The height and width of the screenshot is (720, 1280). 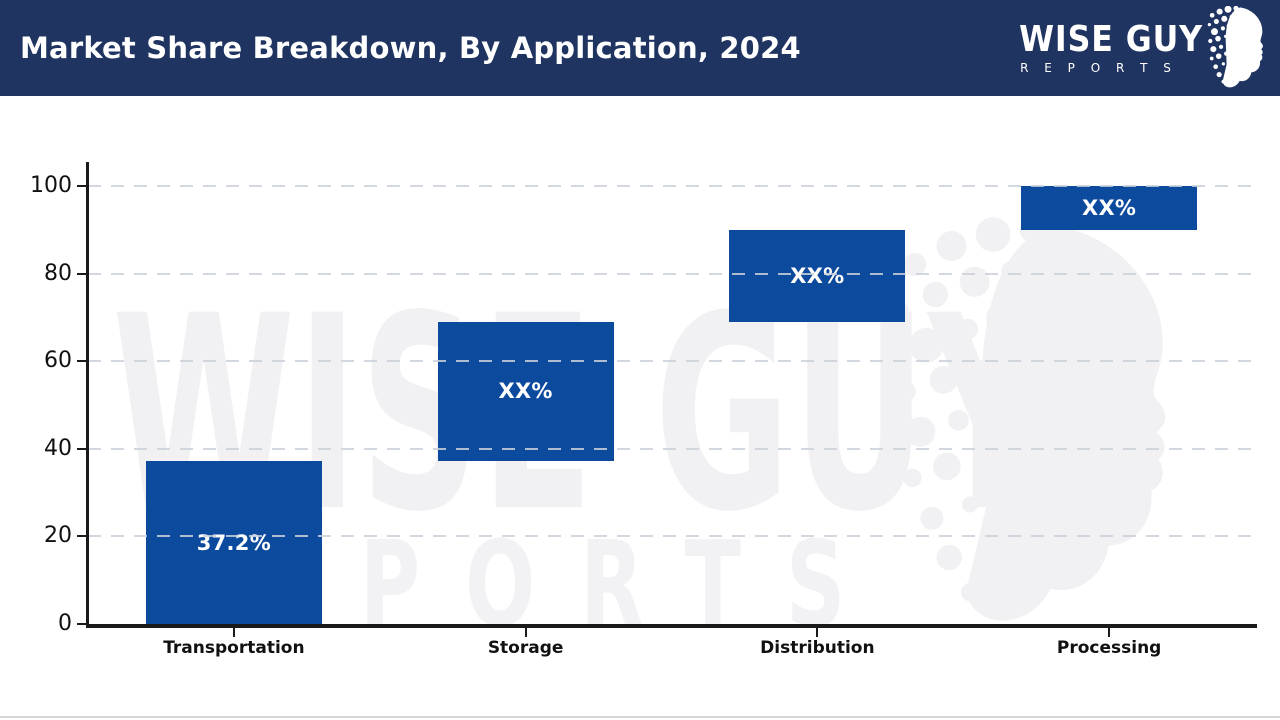 I want to click on logo-wordmark-text: WISE GUY, so click(x=1111, y=39).